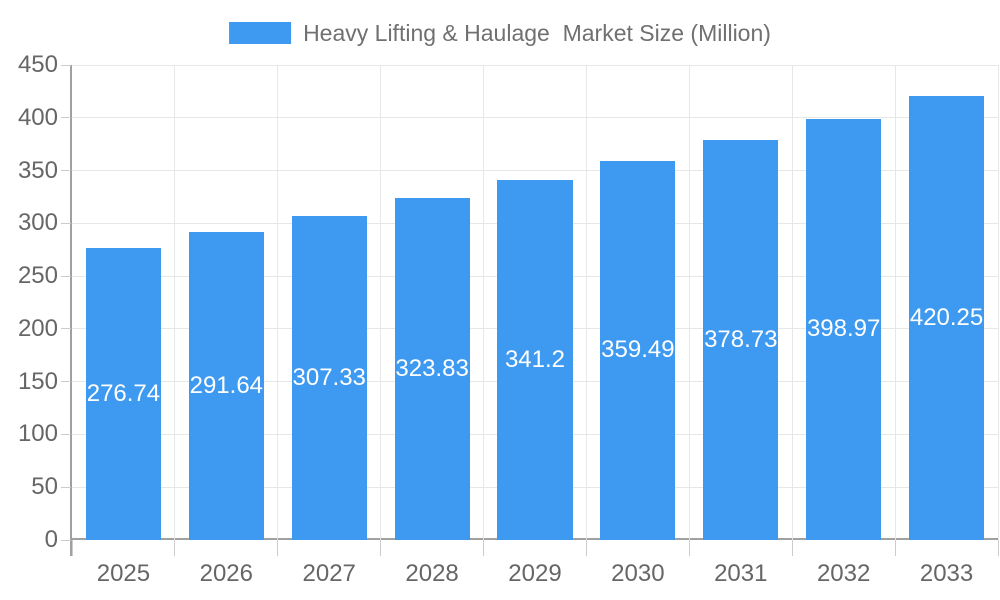 This screenshot has width=1000, height=600. I want to click on bar: 420.25, so click(947, 318).